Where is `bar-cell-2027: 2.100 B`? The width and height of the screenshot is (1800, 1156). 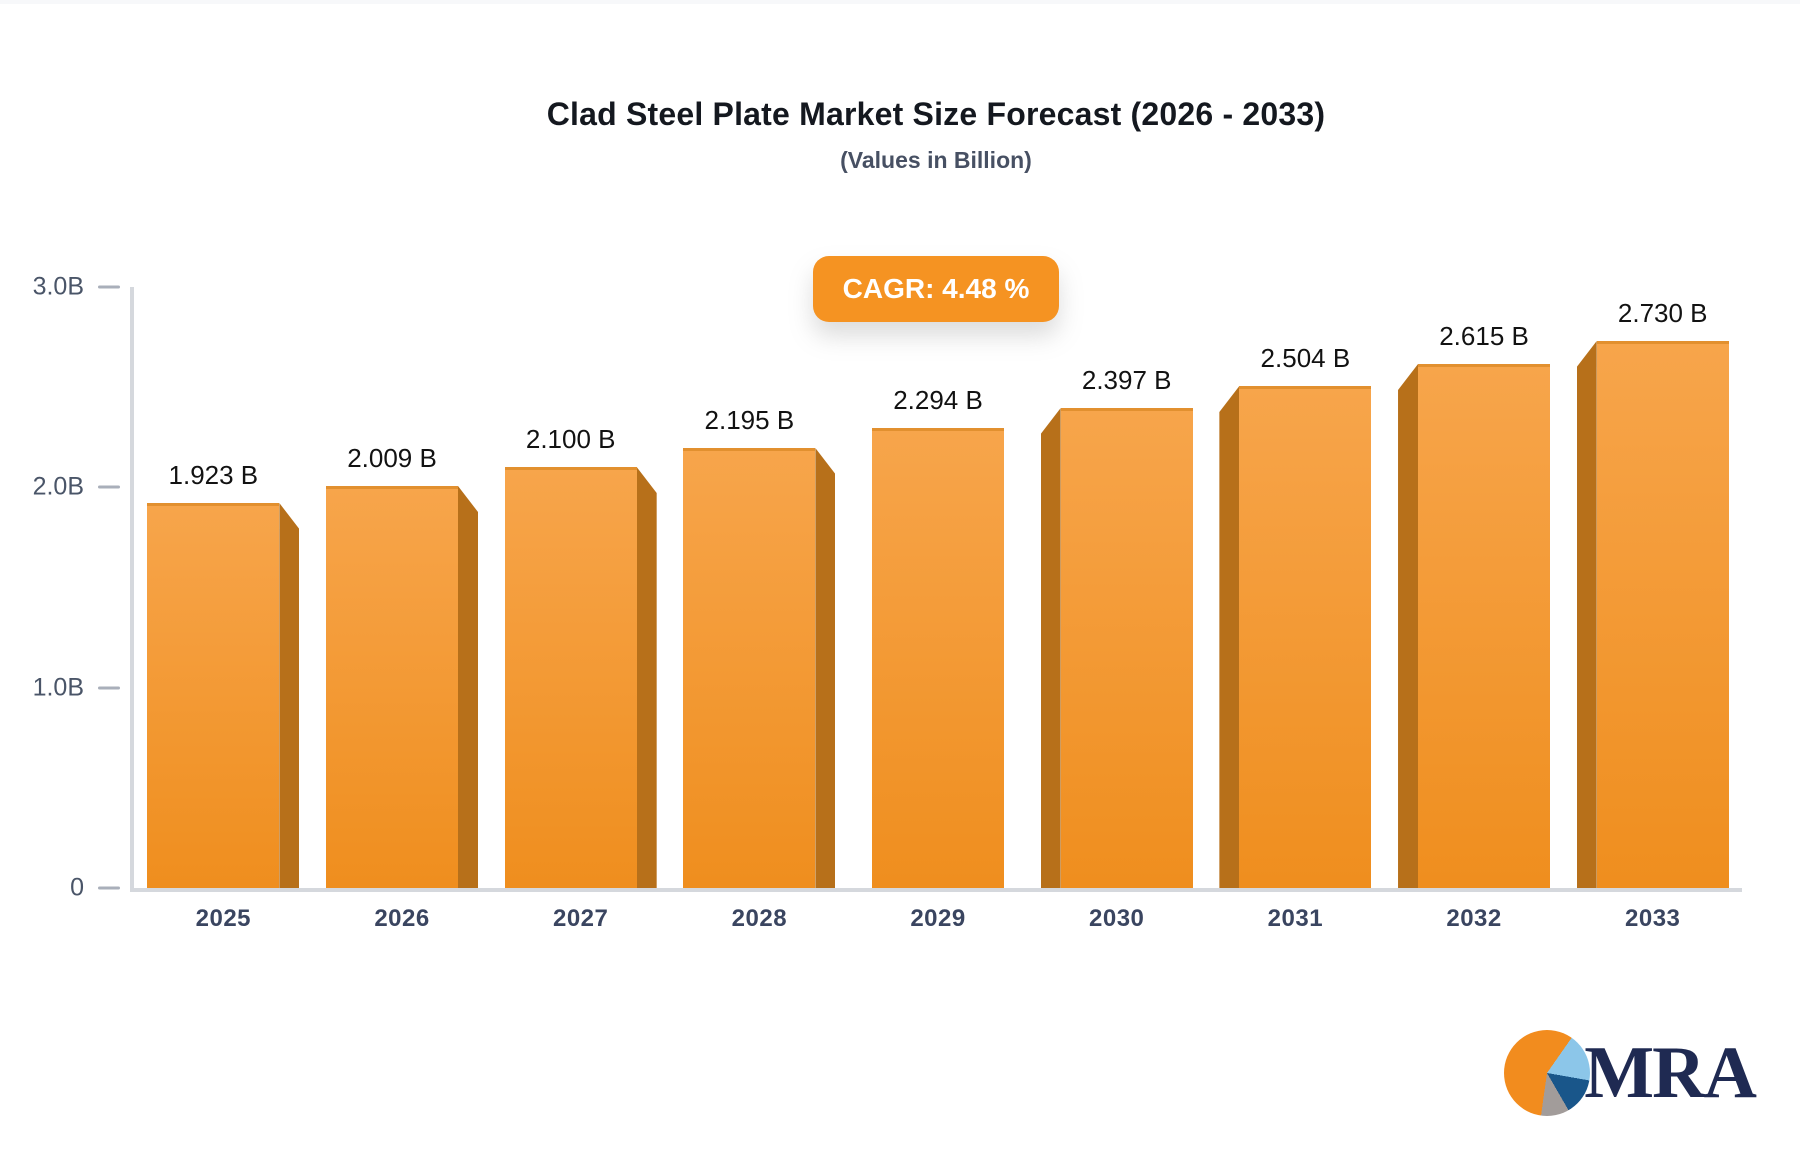
bar-cell-2027: 2.100 B is located at coordinates (580, 656).